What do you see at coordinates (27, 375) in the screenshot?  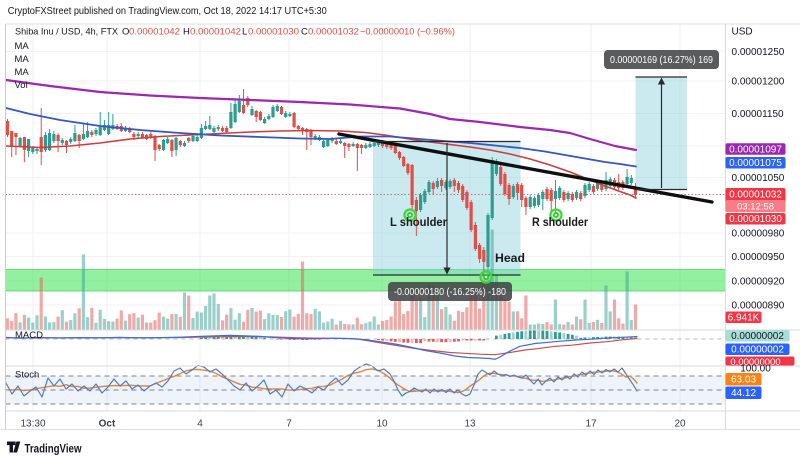 I see `svg-text: Stoch` at bounding box center [27, 375].